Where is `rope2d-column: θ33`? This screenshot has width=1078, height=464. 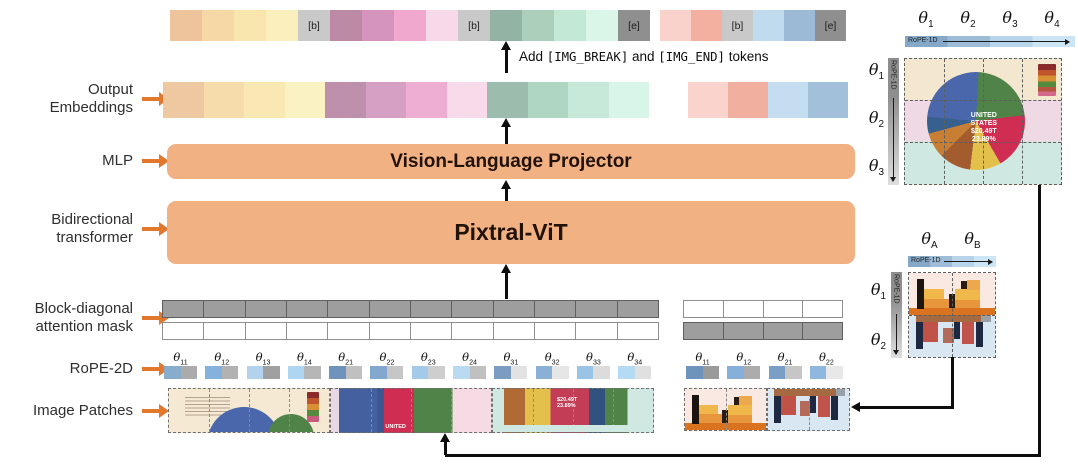
rope2d-column: θ33 is located at coordinates (593, 364).